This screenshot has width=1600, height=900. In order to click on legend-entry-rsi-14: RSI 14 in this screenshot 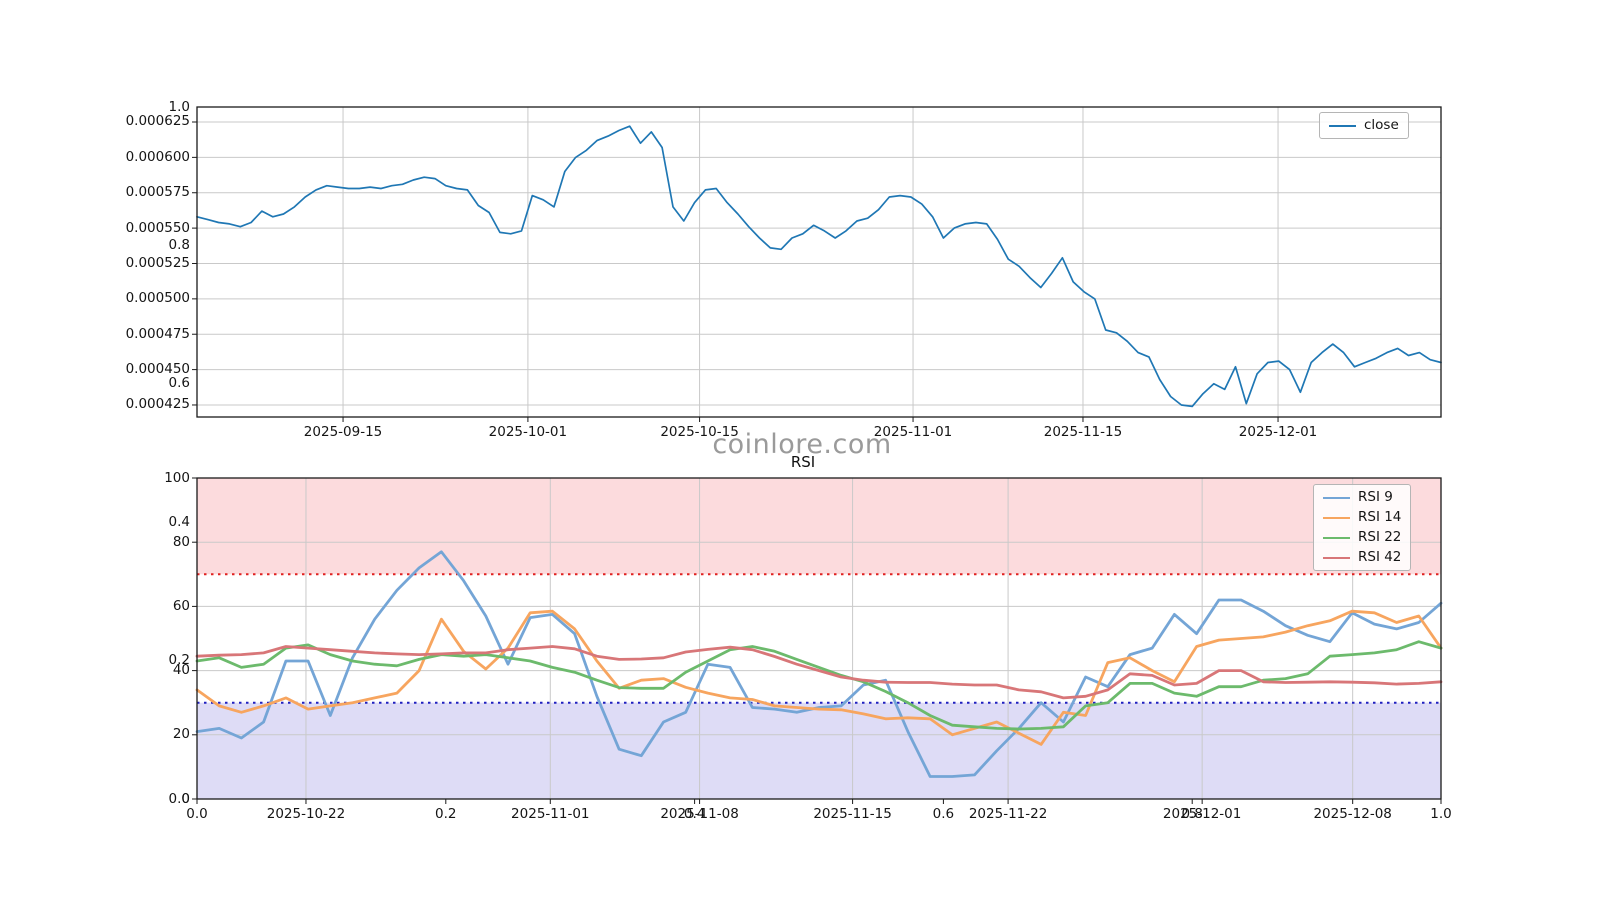, I will do `click(1362, 517)`.